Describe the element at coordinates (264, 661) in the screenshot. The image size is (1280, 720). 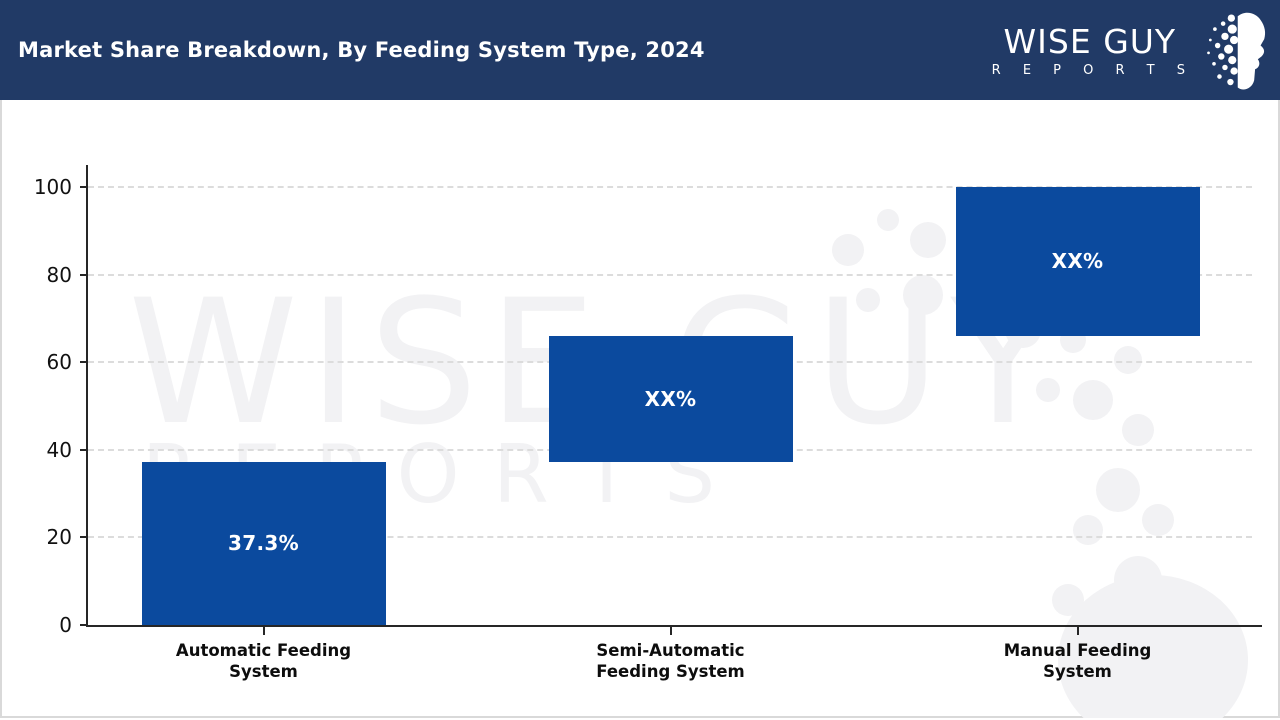
I see `category-label: Automatic Feeding System` at that location.